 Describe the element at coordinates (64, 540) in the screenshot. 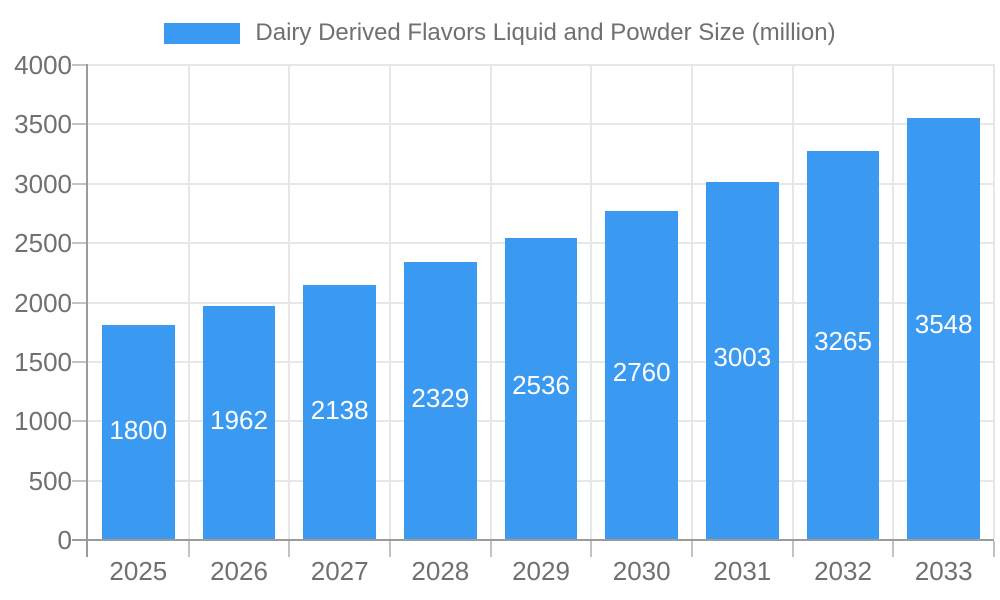

I see `y-axis-label: 0` at that location.